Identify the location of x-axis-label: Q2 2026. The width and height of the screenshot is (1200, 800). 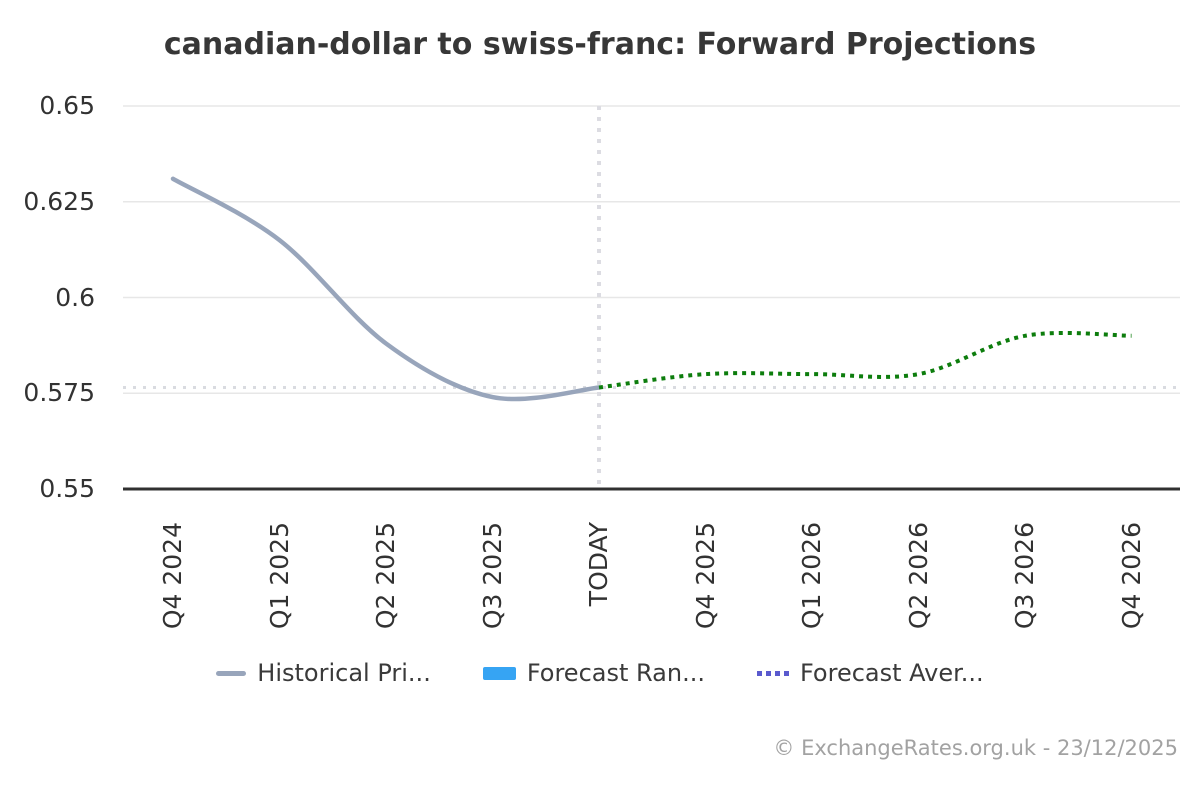
(918, 576).